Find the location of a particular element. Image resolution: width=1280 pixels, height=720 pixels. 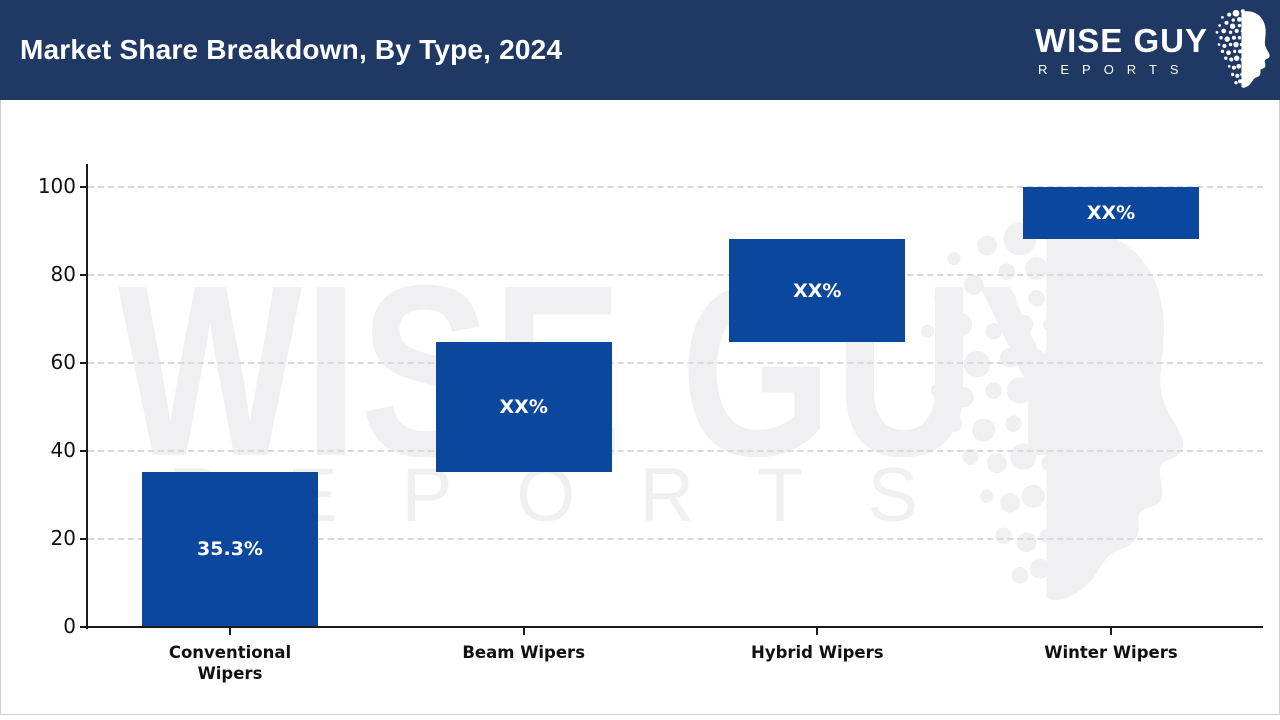

bar-segment-1: 35.3% is located at coordinates (230, 549).